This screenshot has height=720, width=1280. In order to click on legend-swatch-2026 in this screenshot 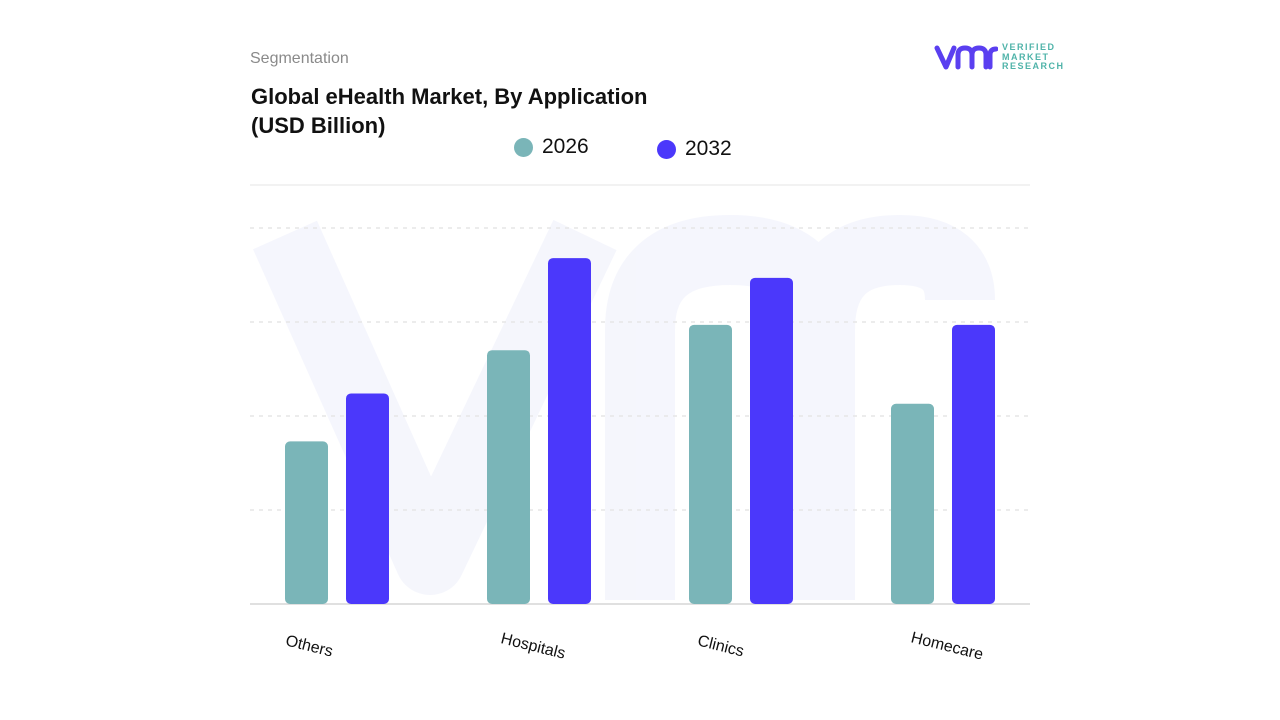, I will do `click(523, 147)`.